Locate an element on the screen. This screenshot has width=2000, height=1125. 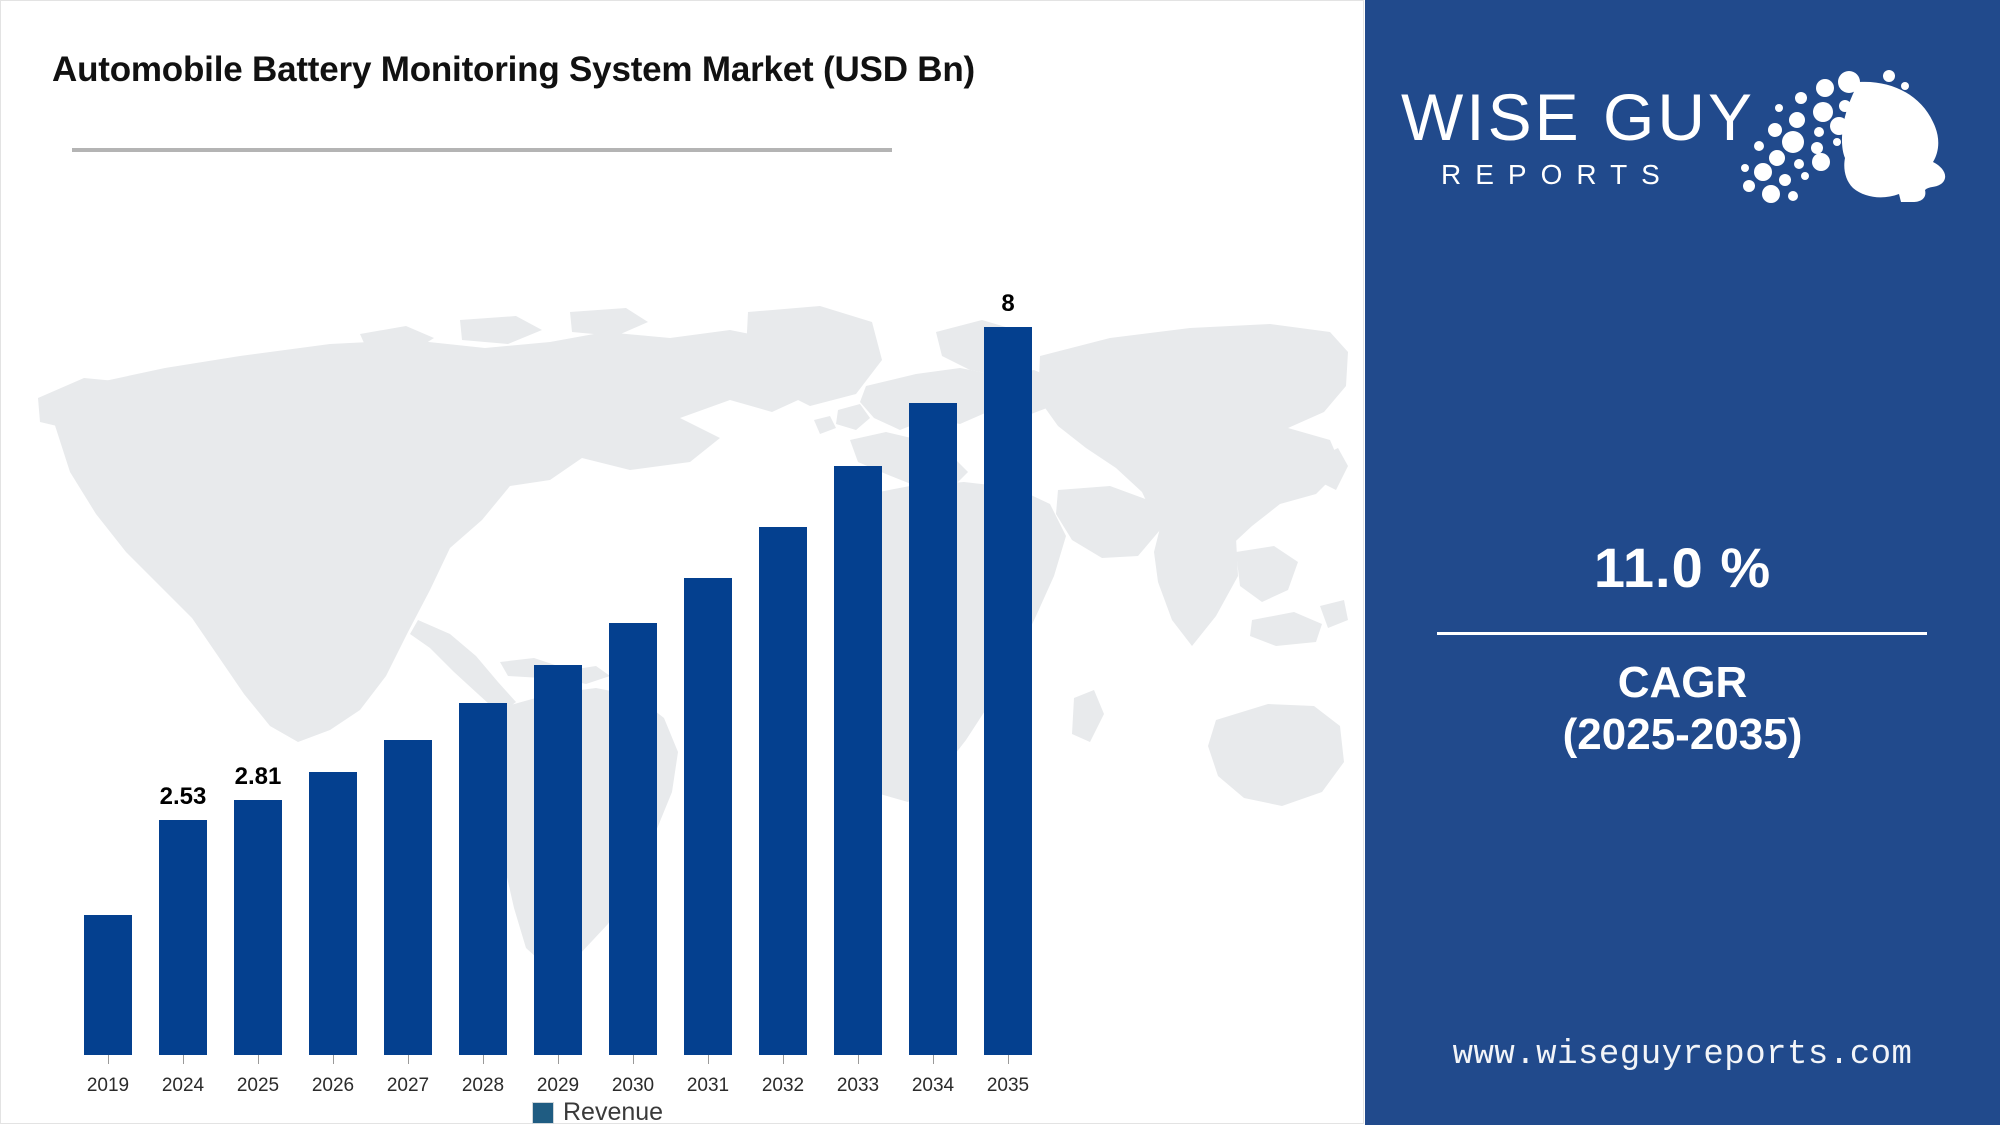
tick-2025 is located at coordinates (258, 1059).